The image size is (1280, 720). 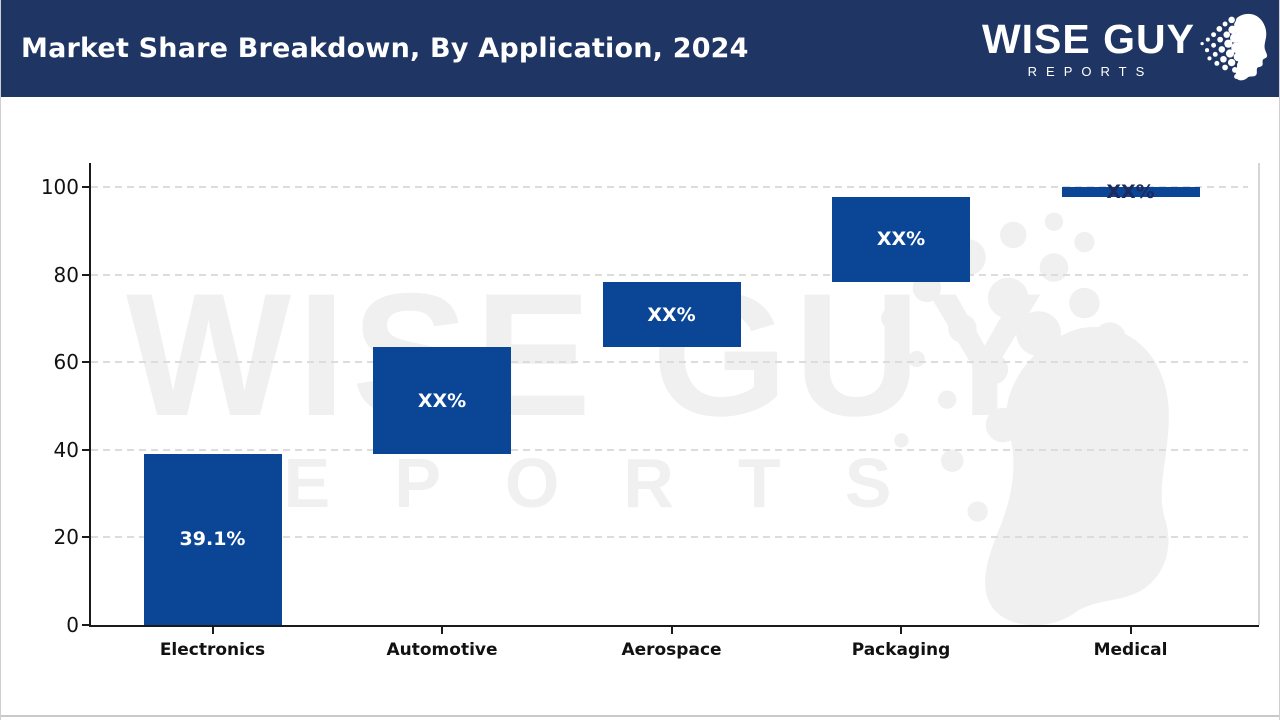 I want to click on logo-wordmark: WISE GUY REPORTS, so click(x=1088, y=47).